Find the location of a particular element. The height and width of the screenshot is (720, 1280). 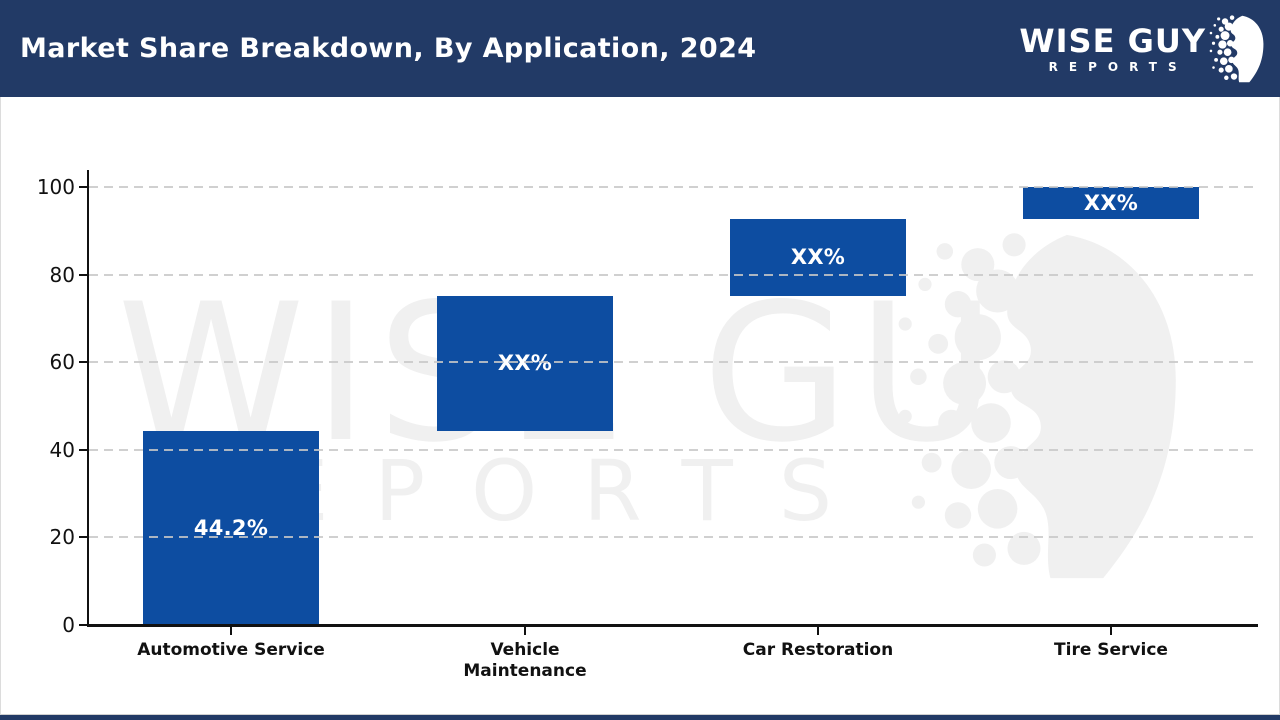

wiseguy-logo: WISE GUY REPORTS is located at coordinates (1142, 48).